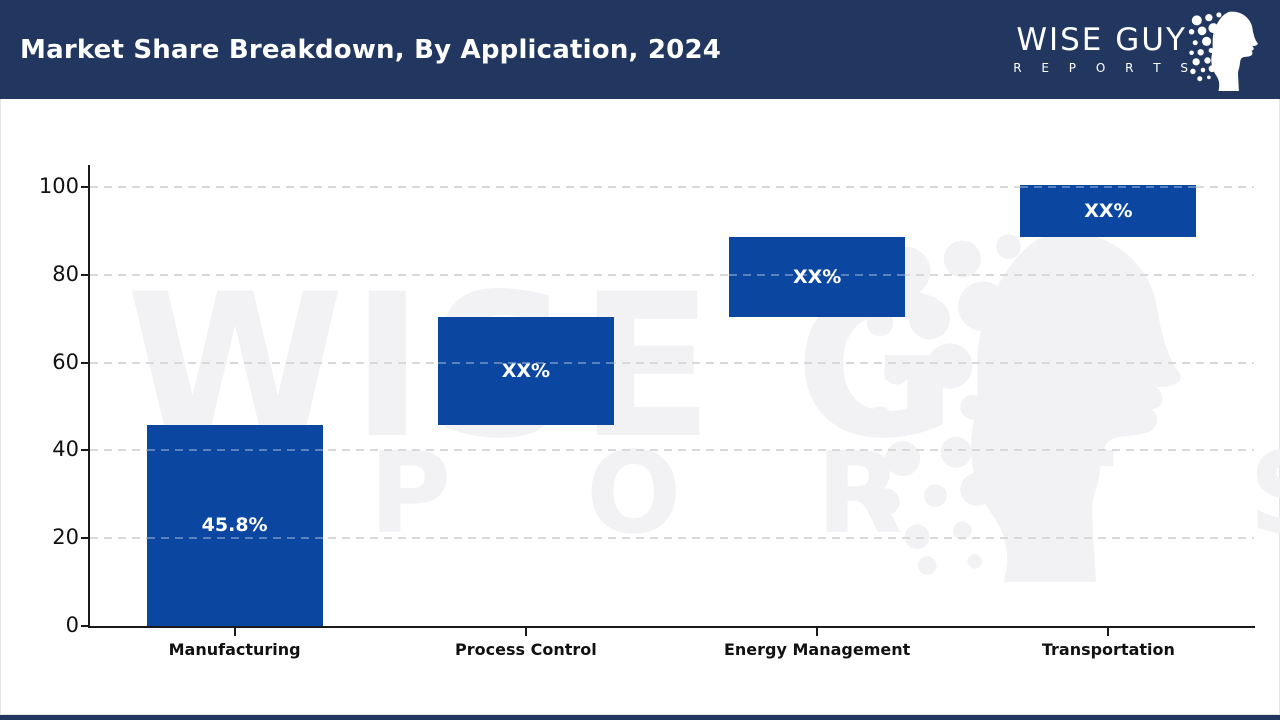 The width and height of the screenshot is (1280, 720). I want to click on bar-manufacturing: 45.8%, so click(234, 525).